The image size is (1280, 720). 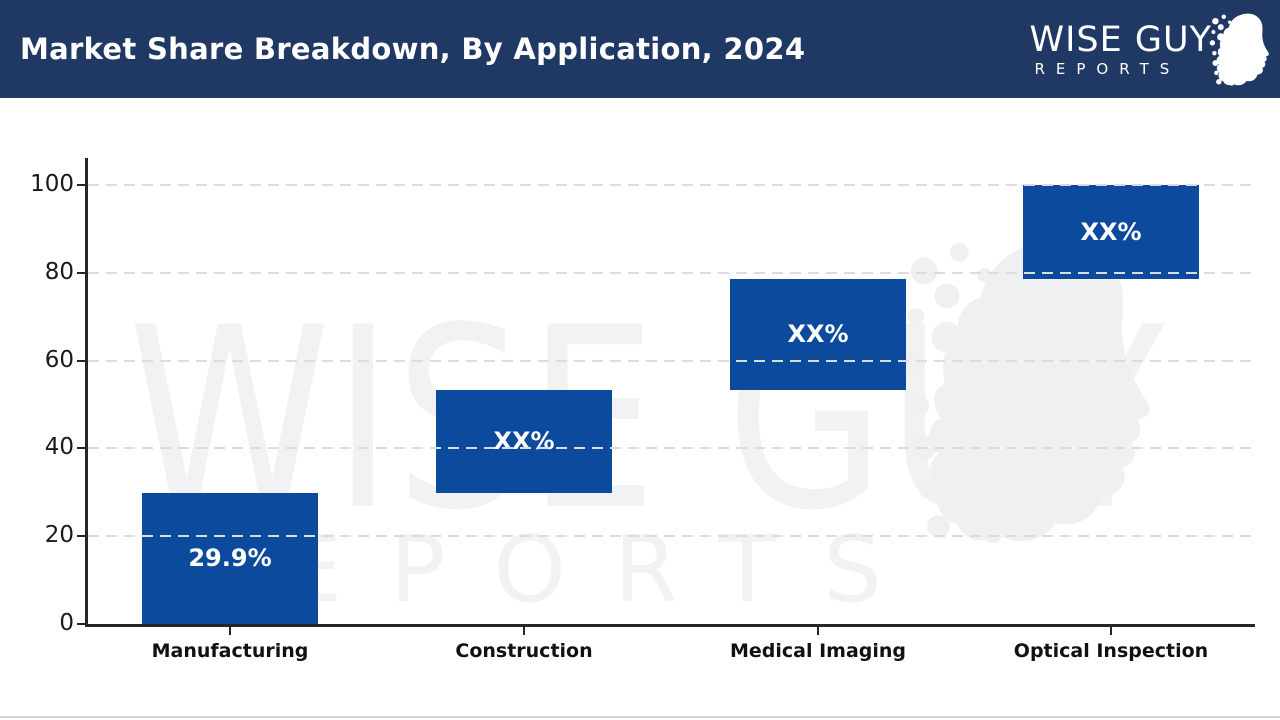 What do you see at coordinates (66, 623) in the screenshot?
I see `y-tick-label: 0` at bounding box center [66, 623].